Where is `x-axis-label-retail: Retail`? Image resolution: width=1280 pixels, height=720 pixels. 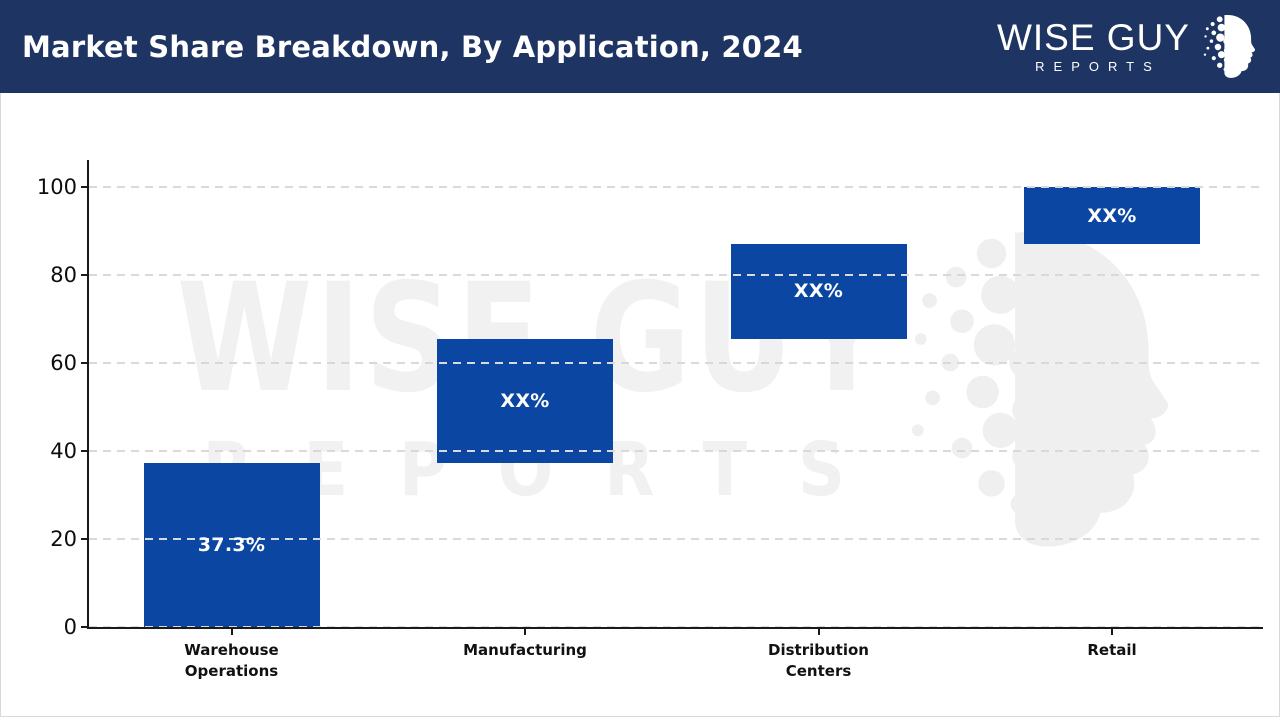 x-axis-label-retail: Retail is located at coordinates (1112, 650).